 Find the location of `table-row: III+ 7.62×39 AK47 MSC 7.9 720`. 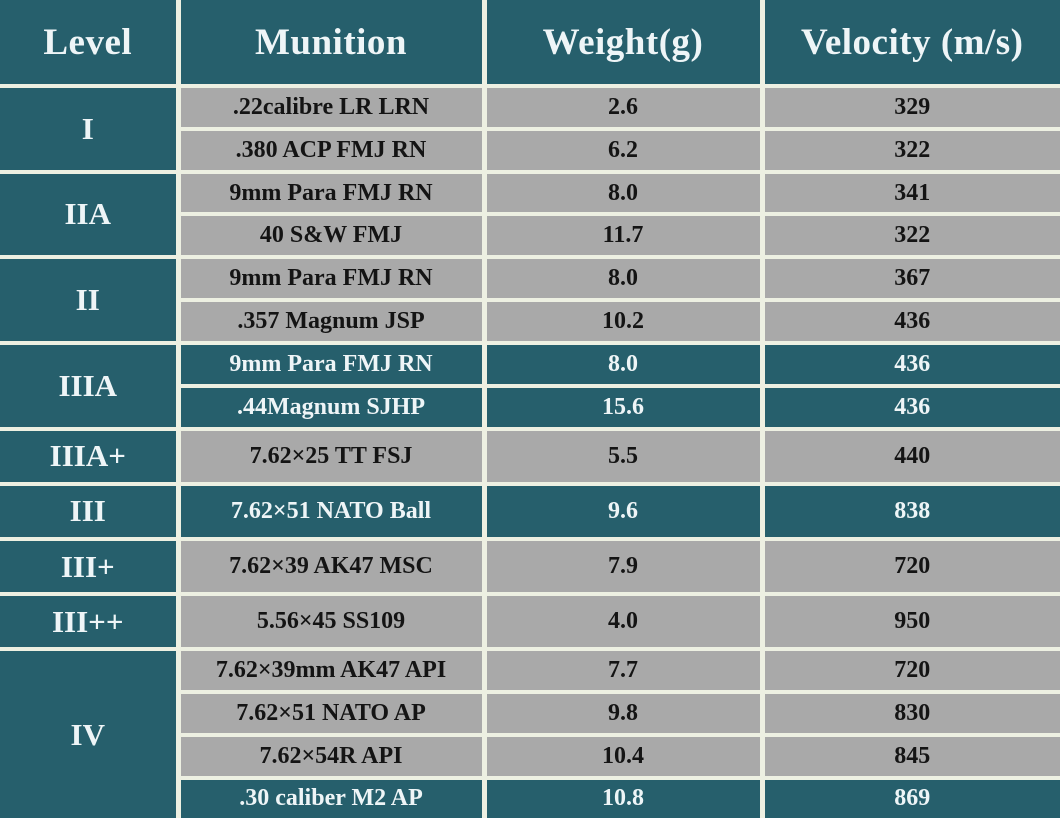

table-row: III+ 7.62×39 AK47 MSC 7.9 720 is located at coordinates (530, 566).